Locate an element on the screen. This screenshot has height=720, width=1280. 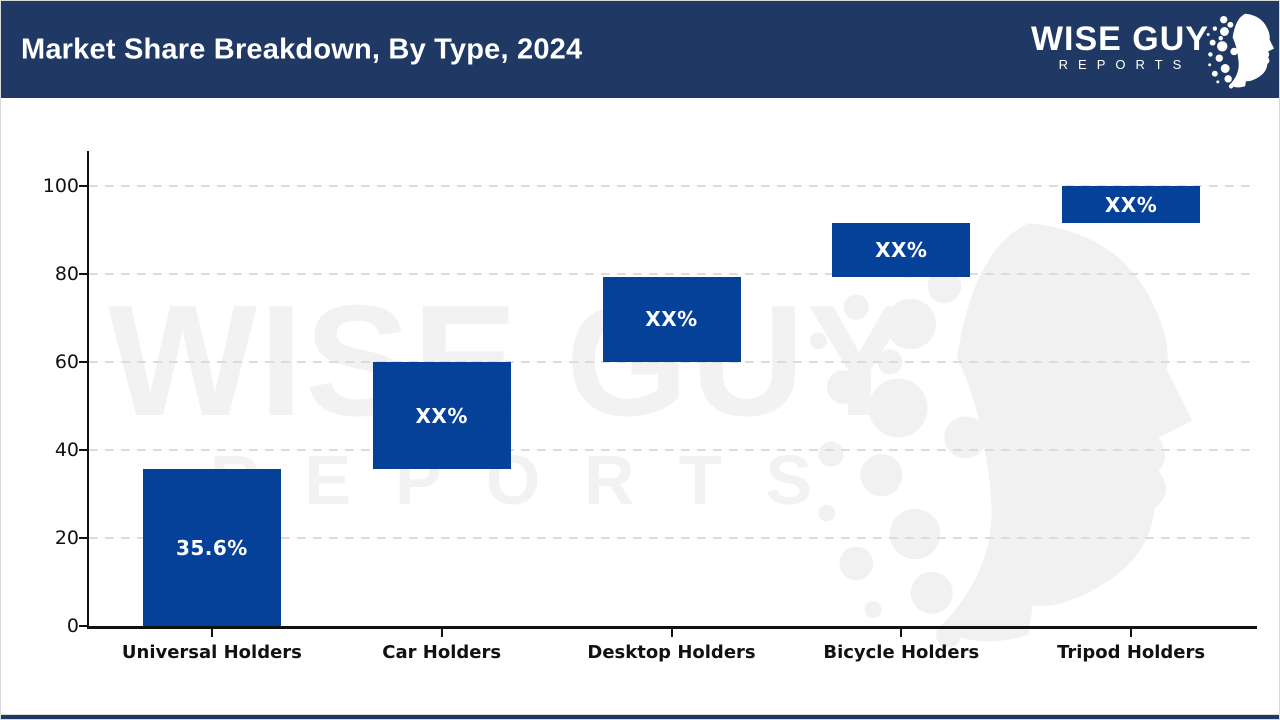
y-axis-spine is located at coordinates (88, 390).